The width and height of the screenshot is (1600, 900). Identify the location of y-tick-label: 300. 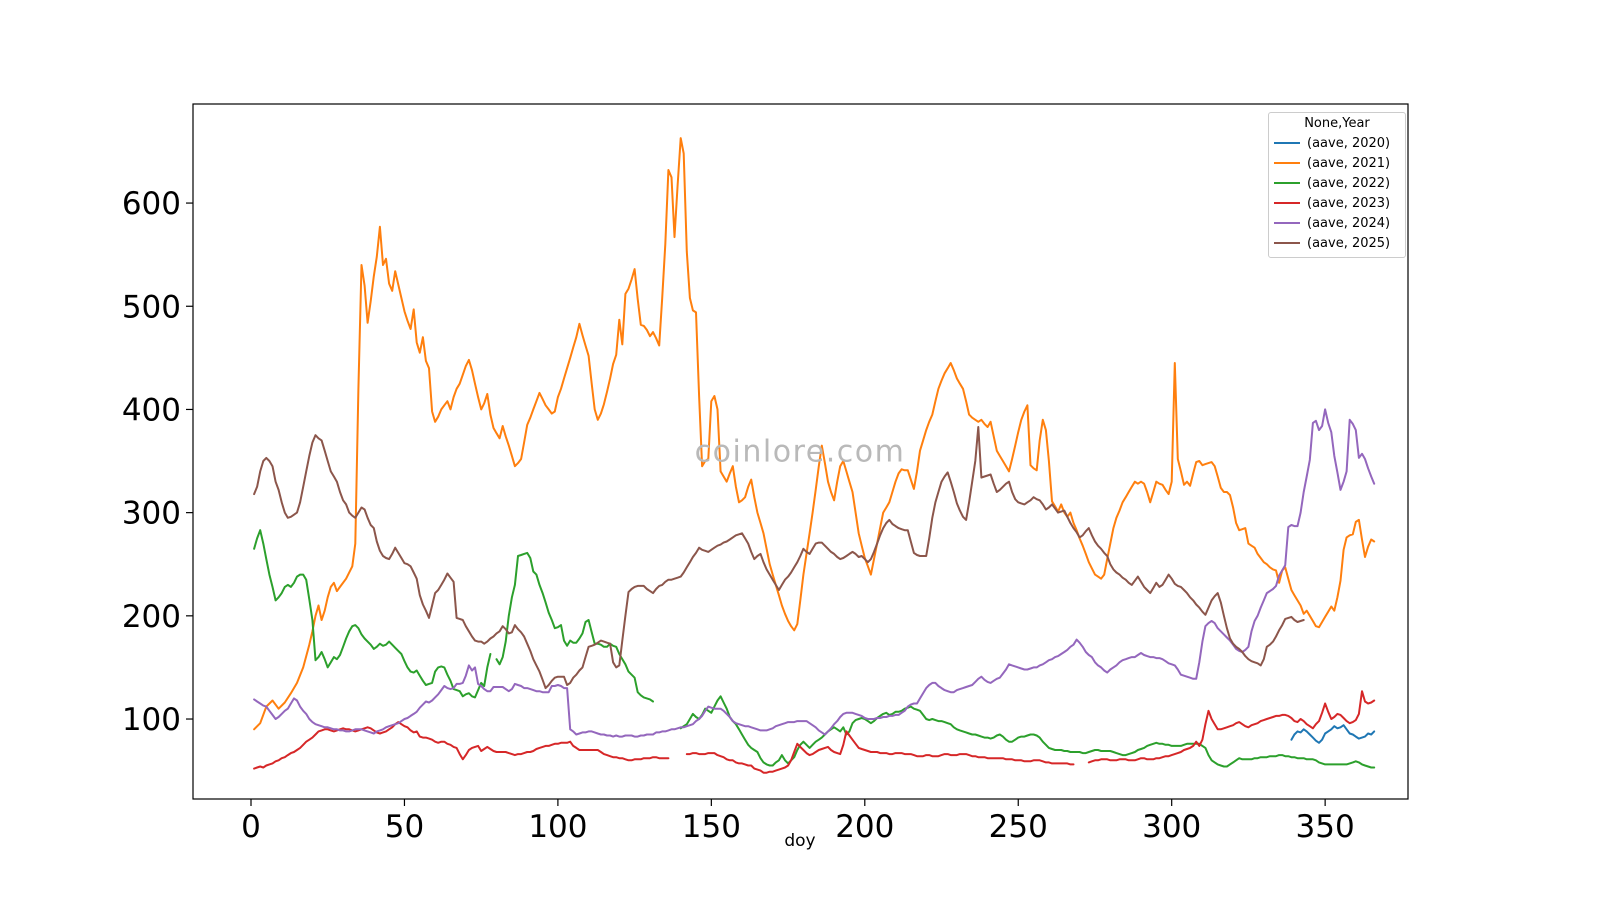
(151, 514).